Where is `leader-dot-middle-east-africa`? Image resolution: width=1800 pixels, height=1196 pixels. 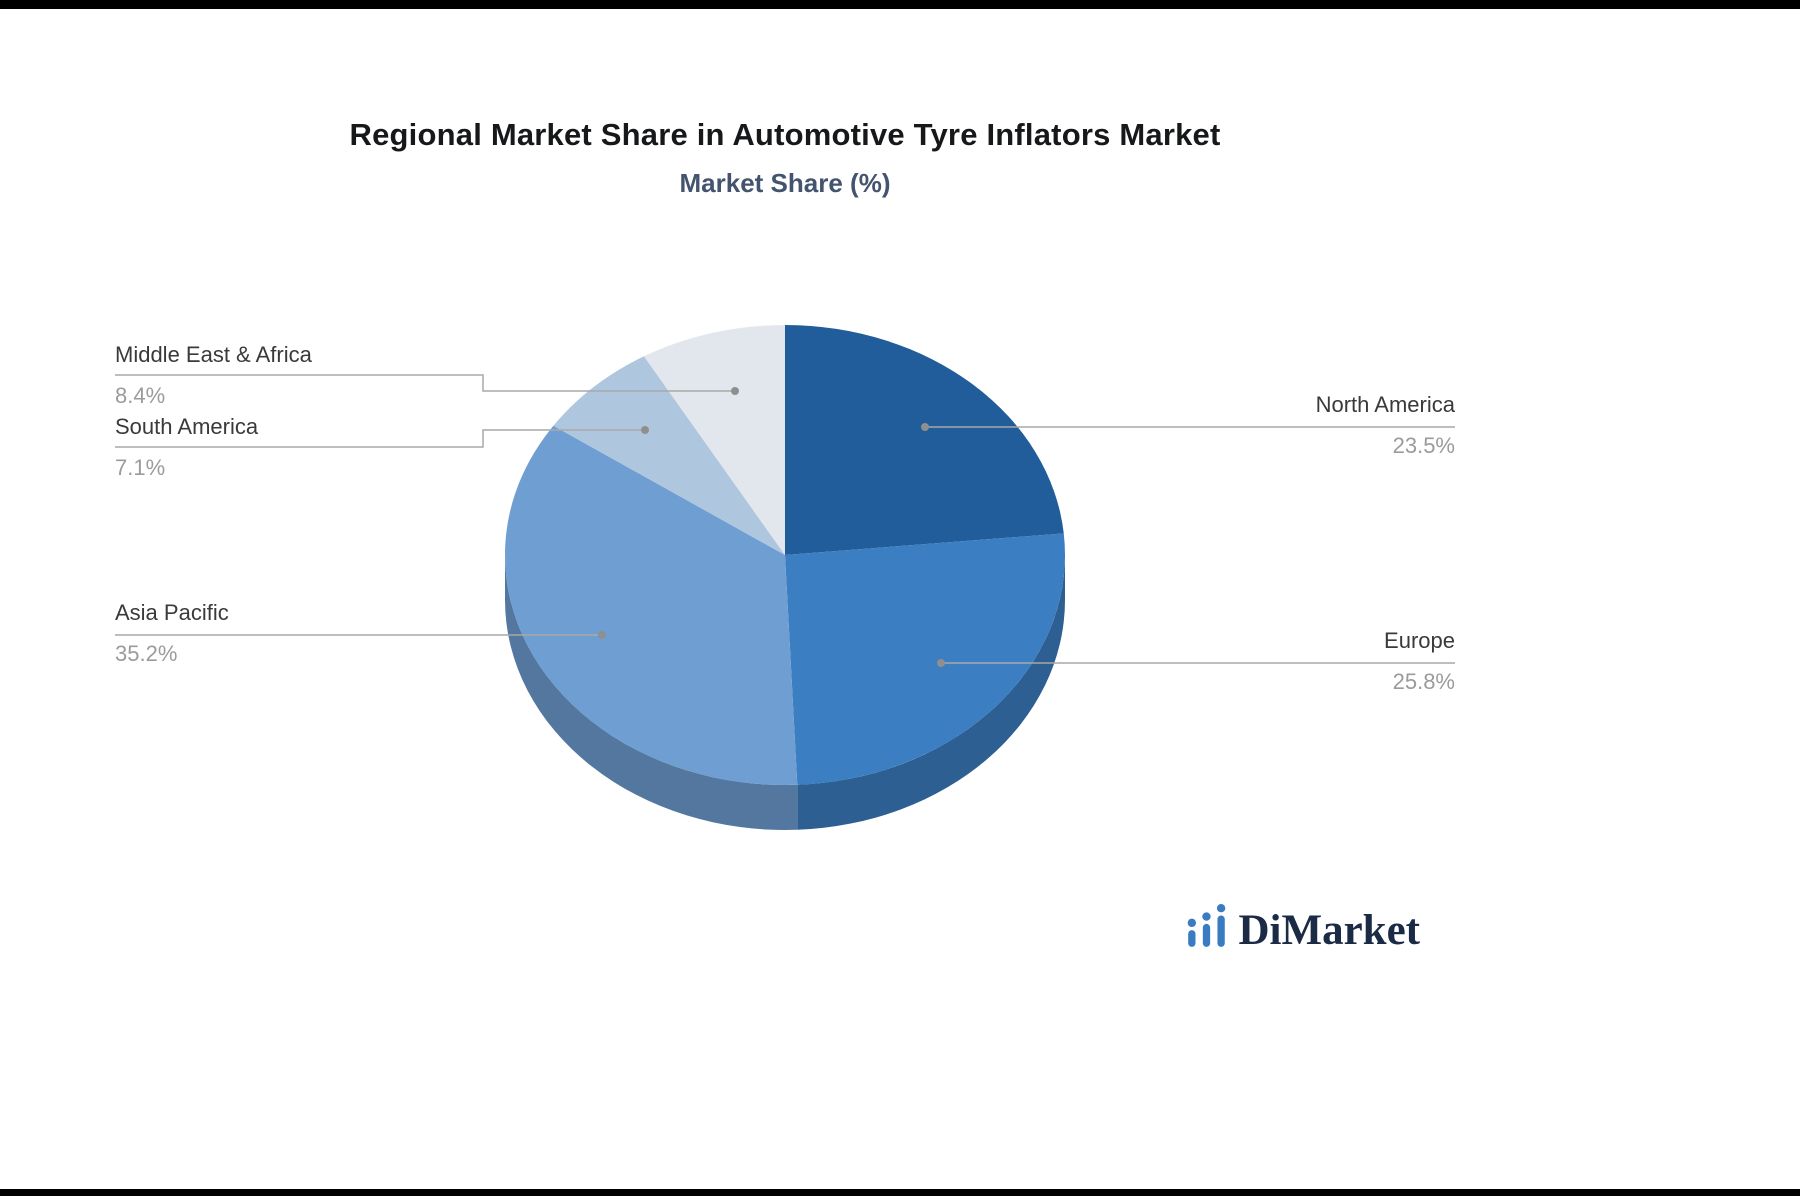 leader-dot-middle-east-africa is located at coordinates (735, 391).